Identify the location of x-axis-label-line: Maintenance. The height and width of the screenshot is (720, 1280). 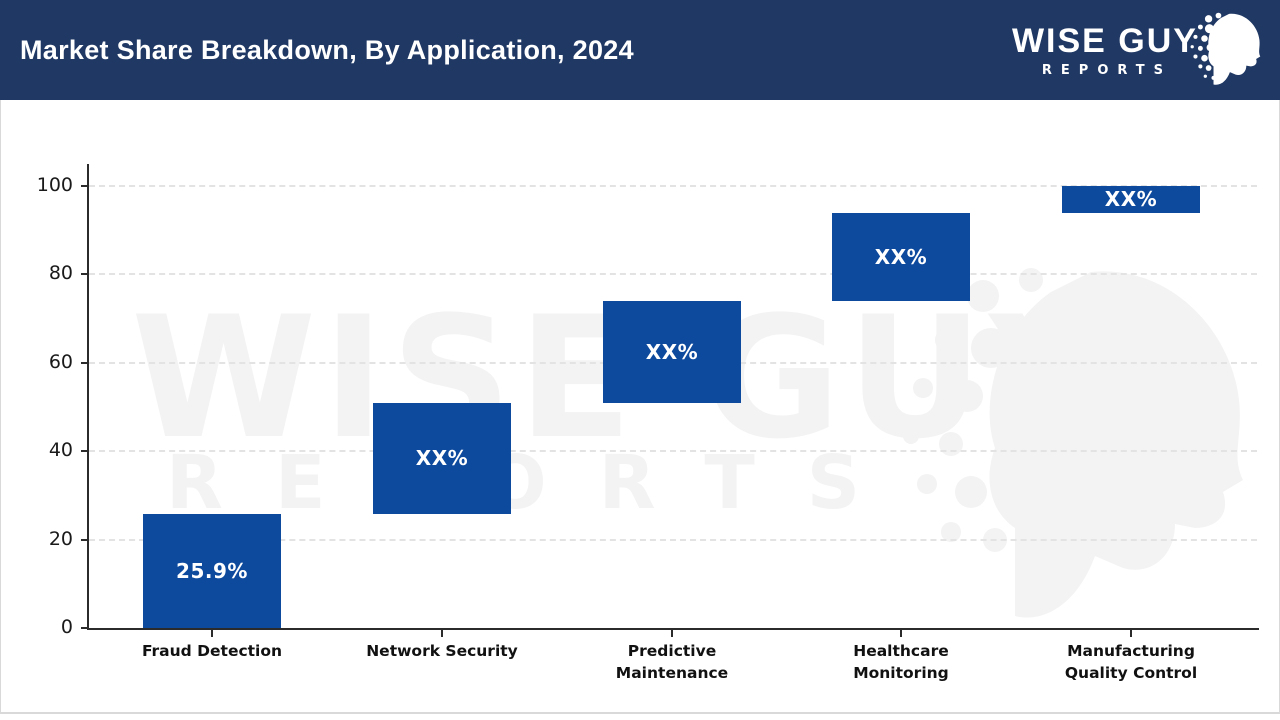
(672, 672).